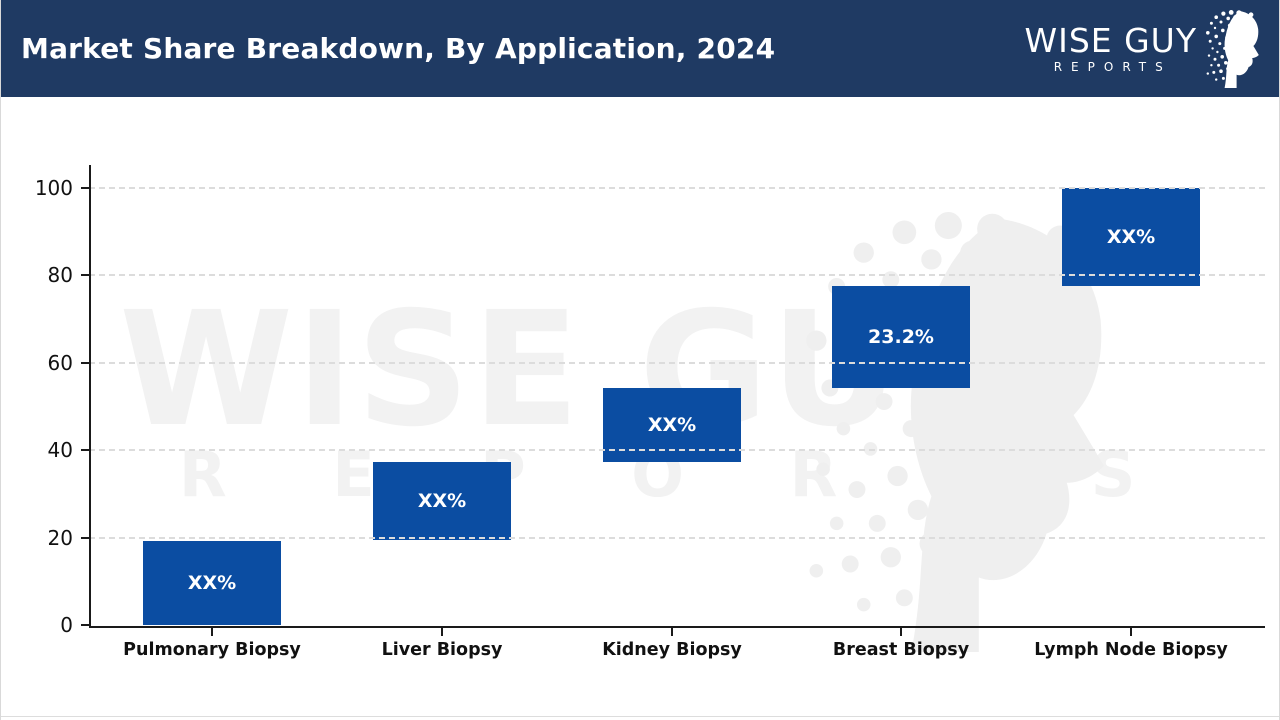 Image resolution: width=1280 pixels, height=720 pixels. I want to click on x-tick-label: Lymph Node Biopsy, so click(1131, 650).